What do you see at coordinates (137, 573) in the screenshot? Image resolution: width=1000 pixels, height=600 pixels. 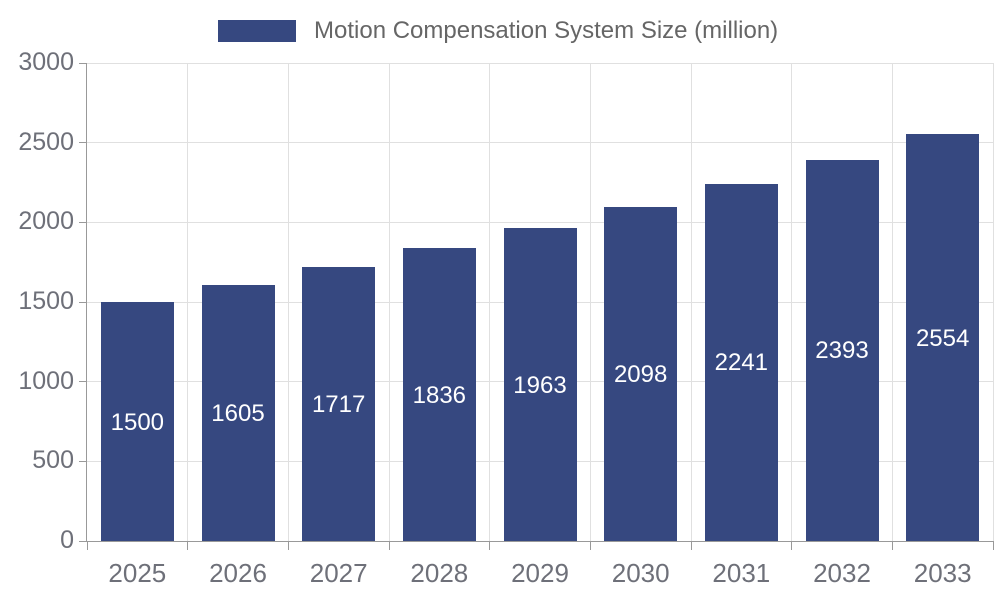 I see `x-tick-label: 2025` at bounding box center [137, 573].